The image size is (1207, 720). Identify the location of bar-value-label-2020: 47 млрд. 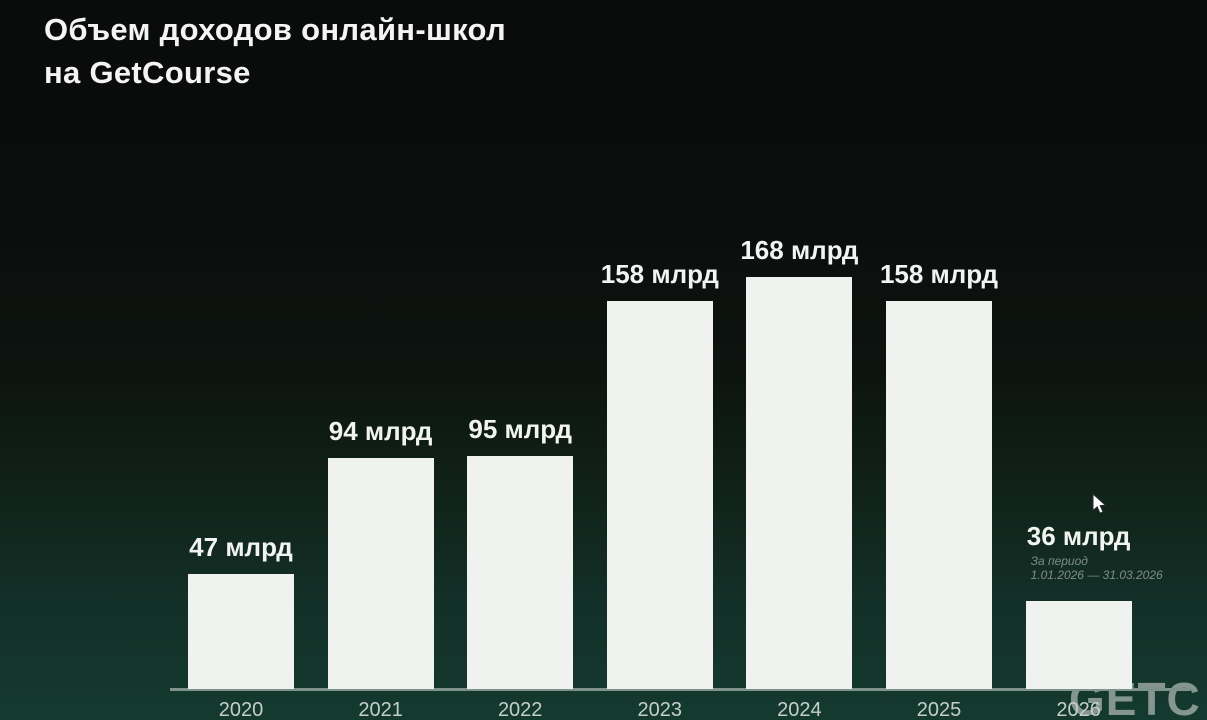
(241, 546).